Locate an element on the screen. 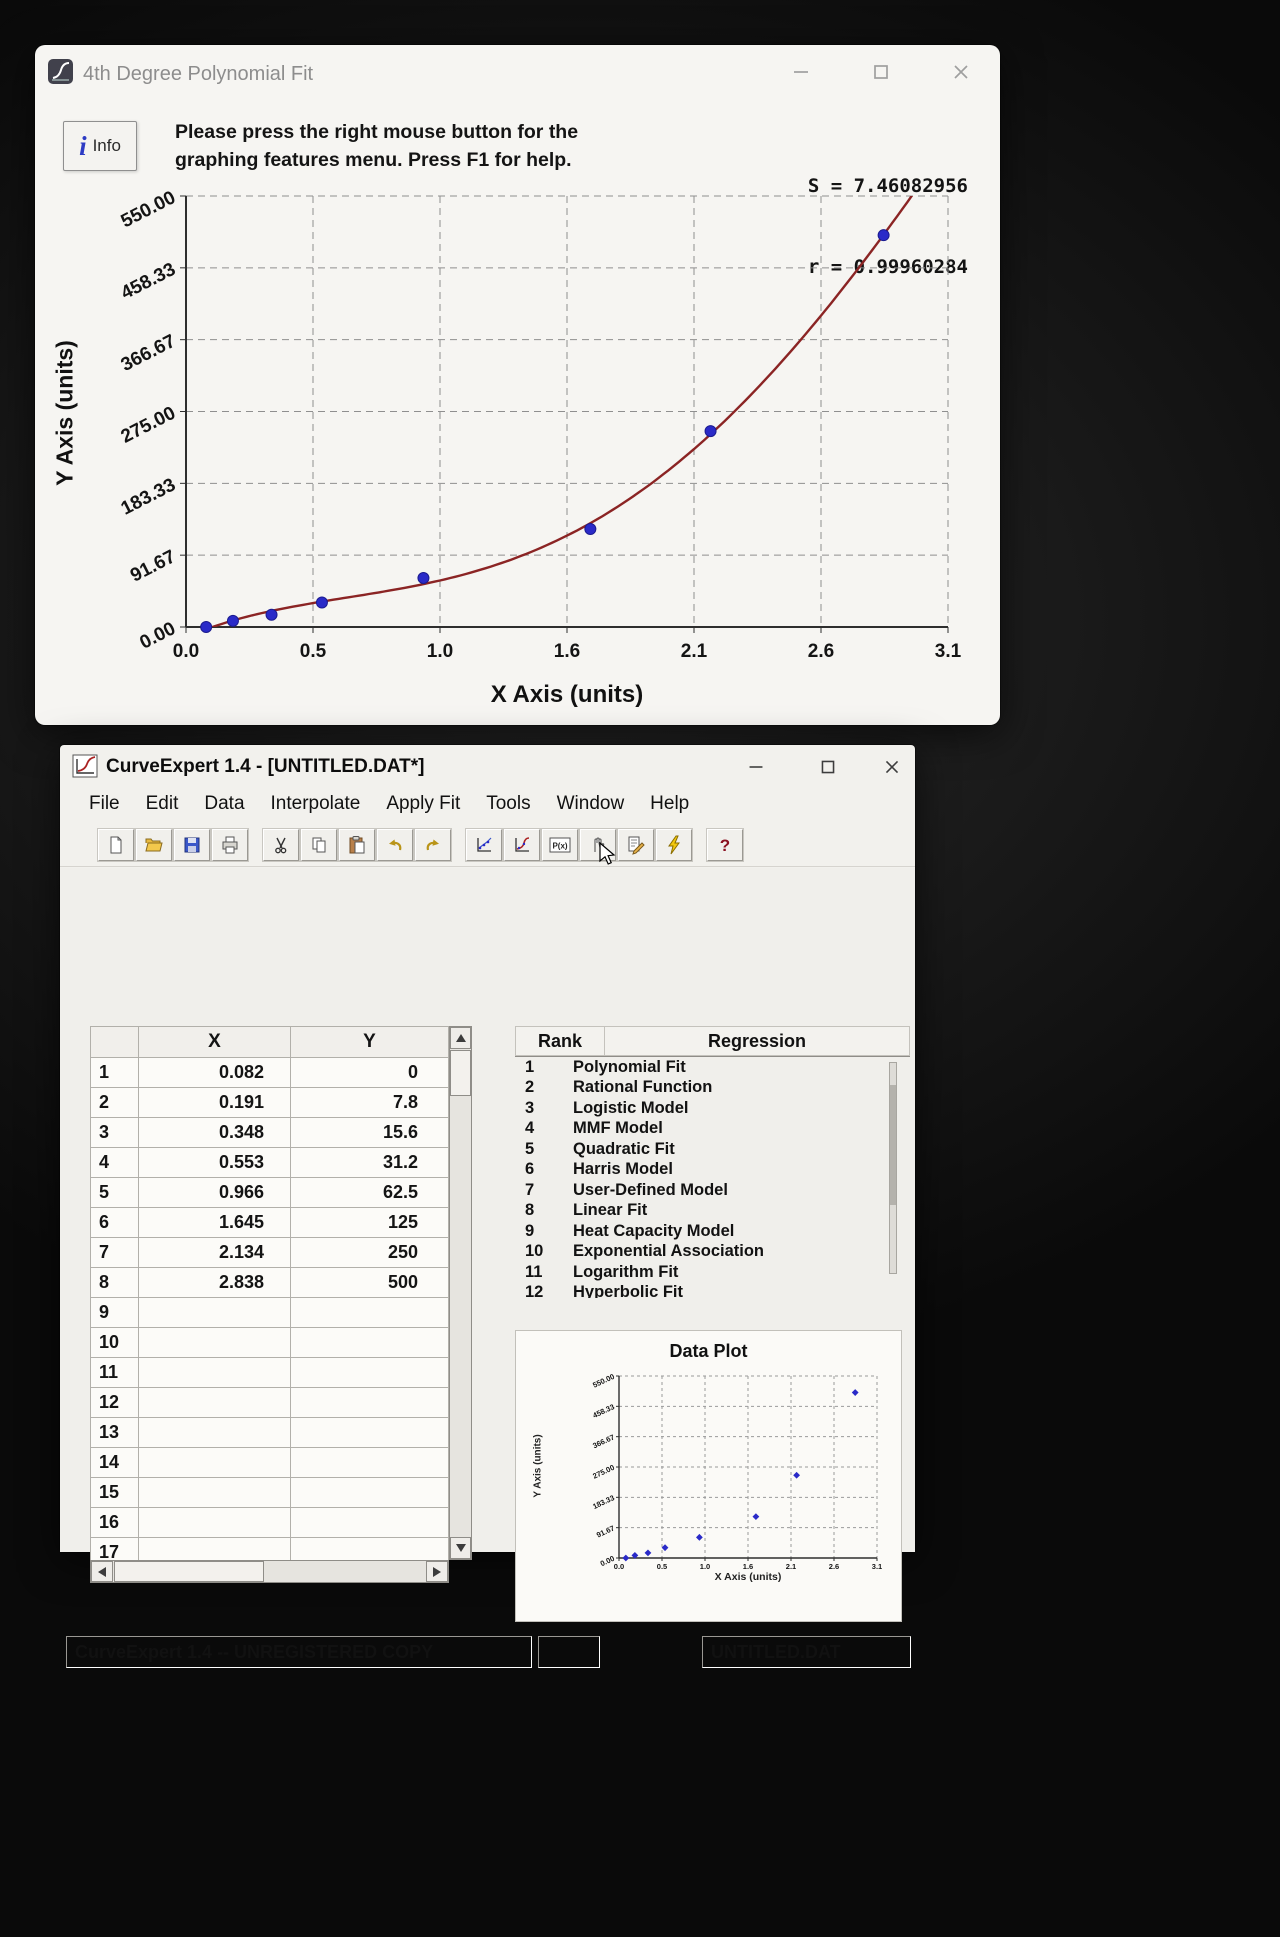 The height and width of the screenshot is (1937, 1280). copy-button is located at coordinates (319, 844).